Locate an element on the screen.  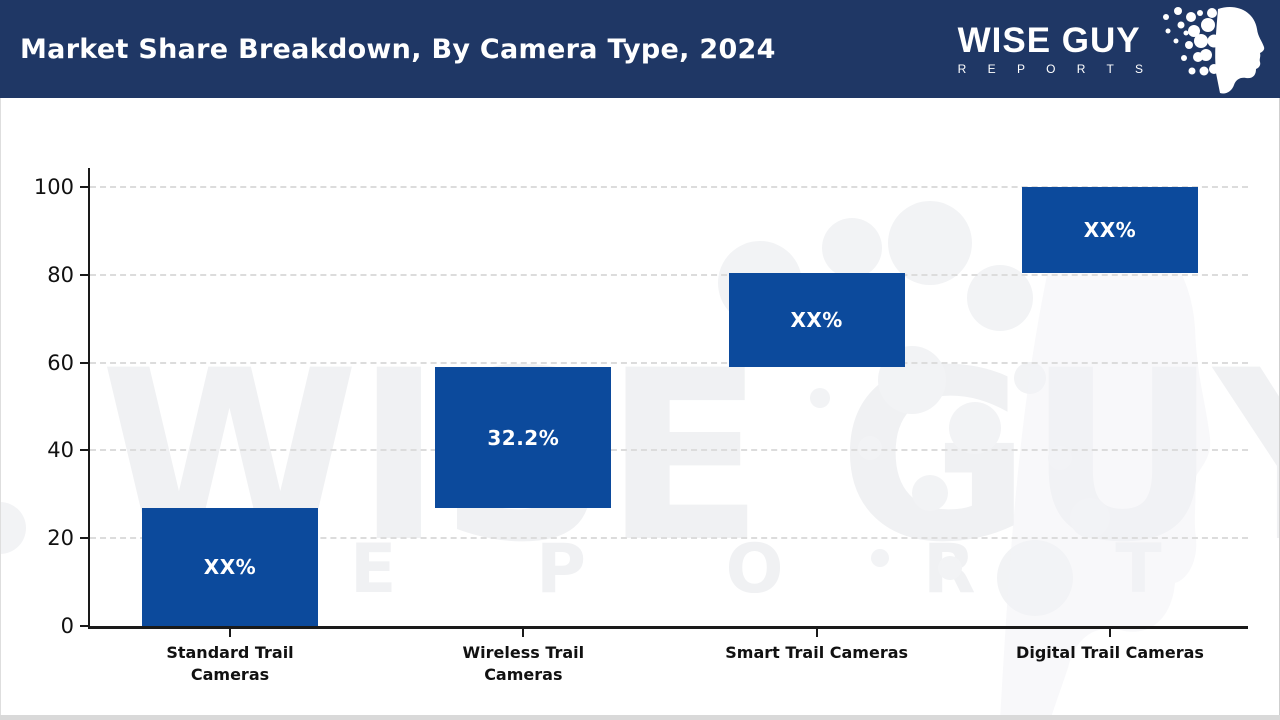
logo-face-icon is located at coordinates (1214, 50).